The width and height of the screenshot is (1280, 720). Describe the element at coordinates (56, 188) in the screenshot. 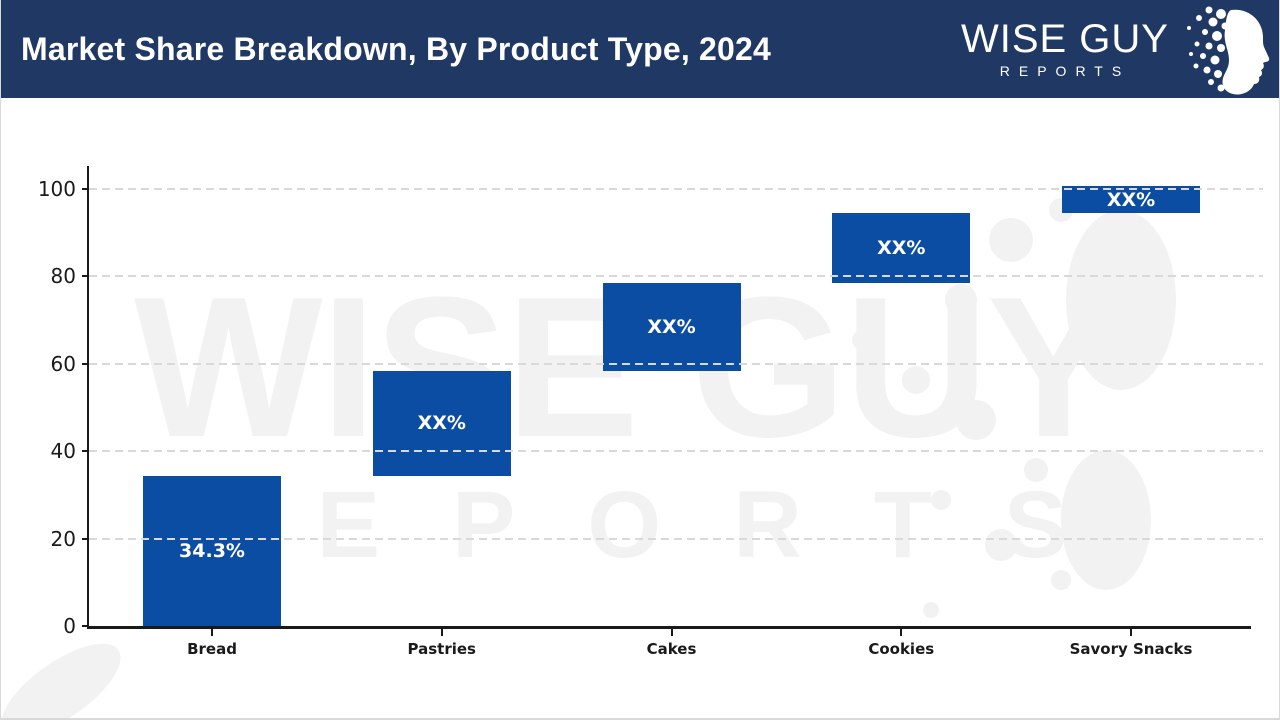

I see `y-tick-label: 100` at that location.